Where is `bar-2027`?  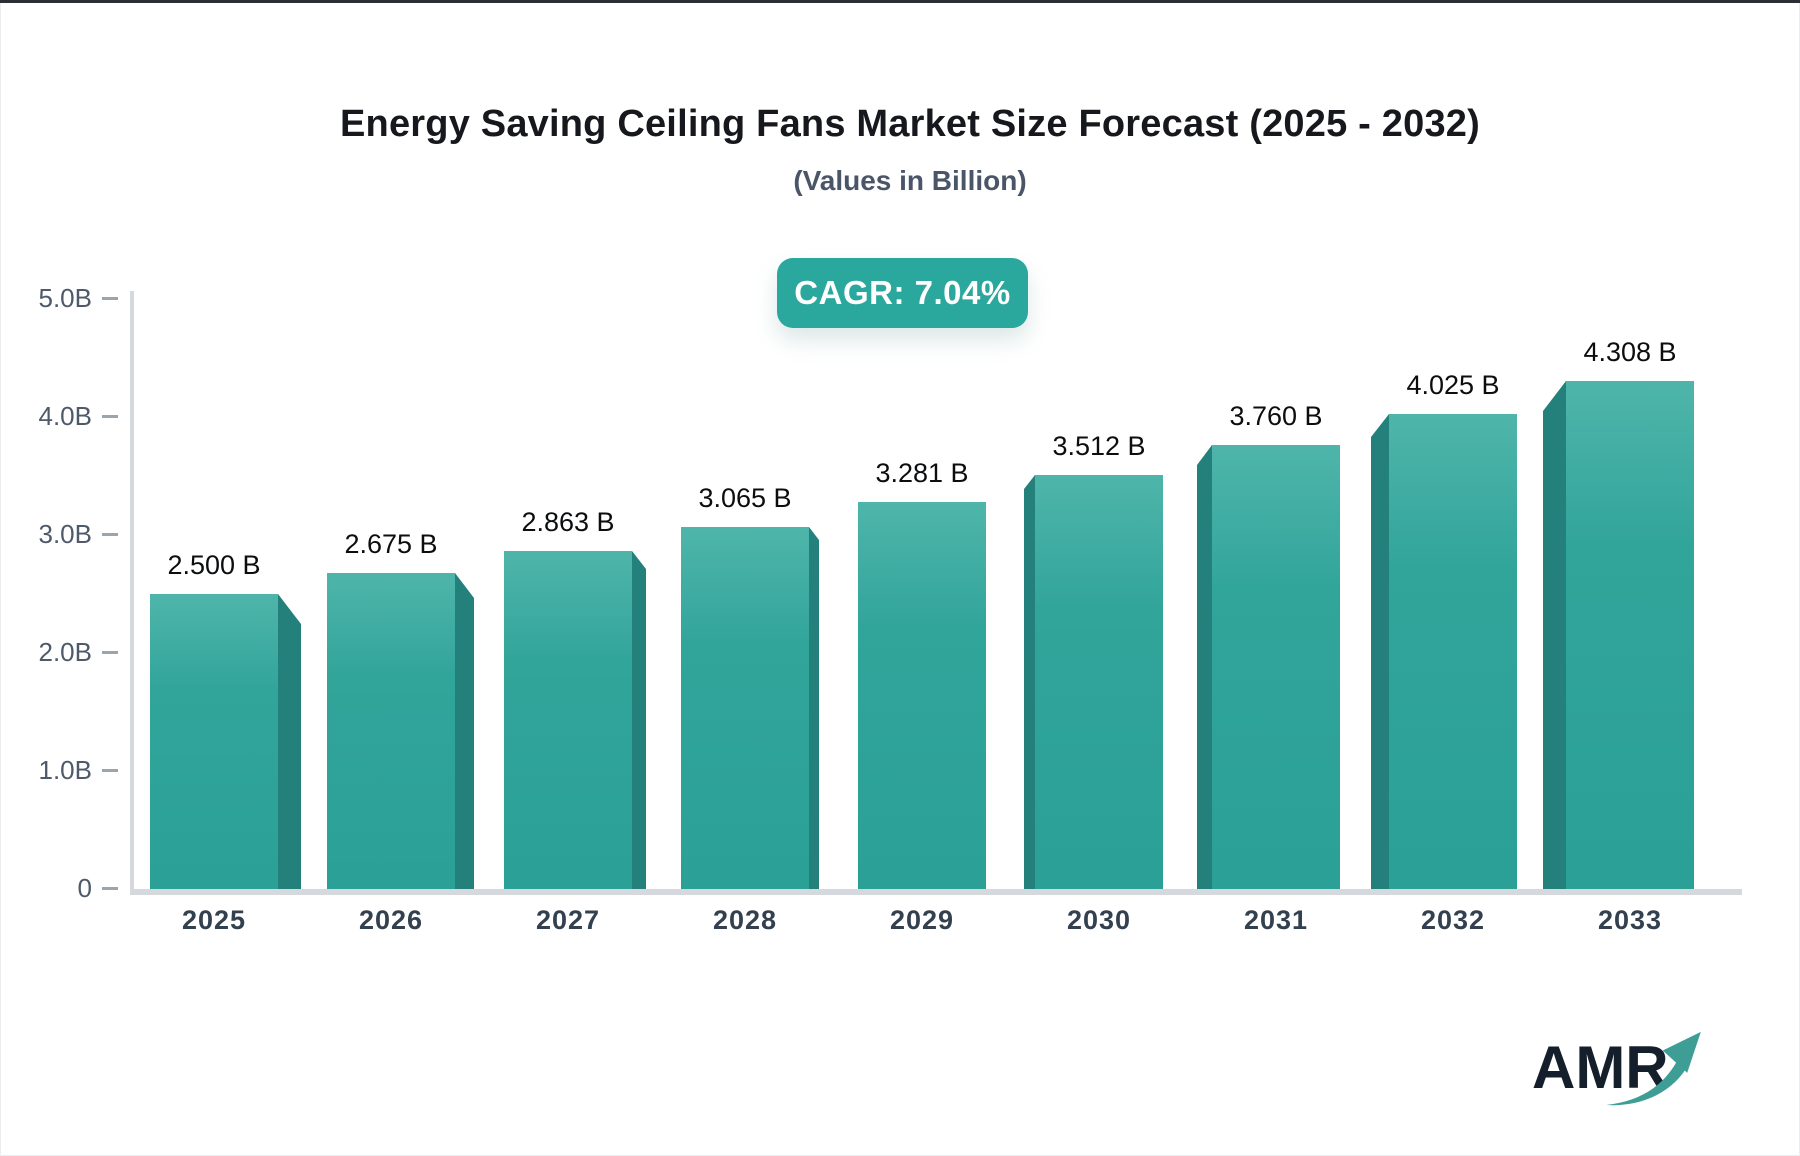 bar-2027 is located at coordinates (568, 720).